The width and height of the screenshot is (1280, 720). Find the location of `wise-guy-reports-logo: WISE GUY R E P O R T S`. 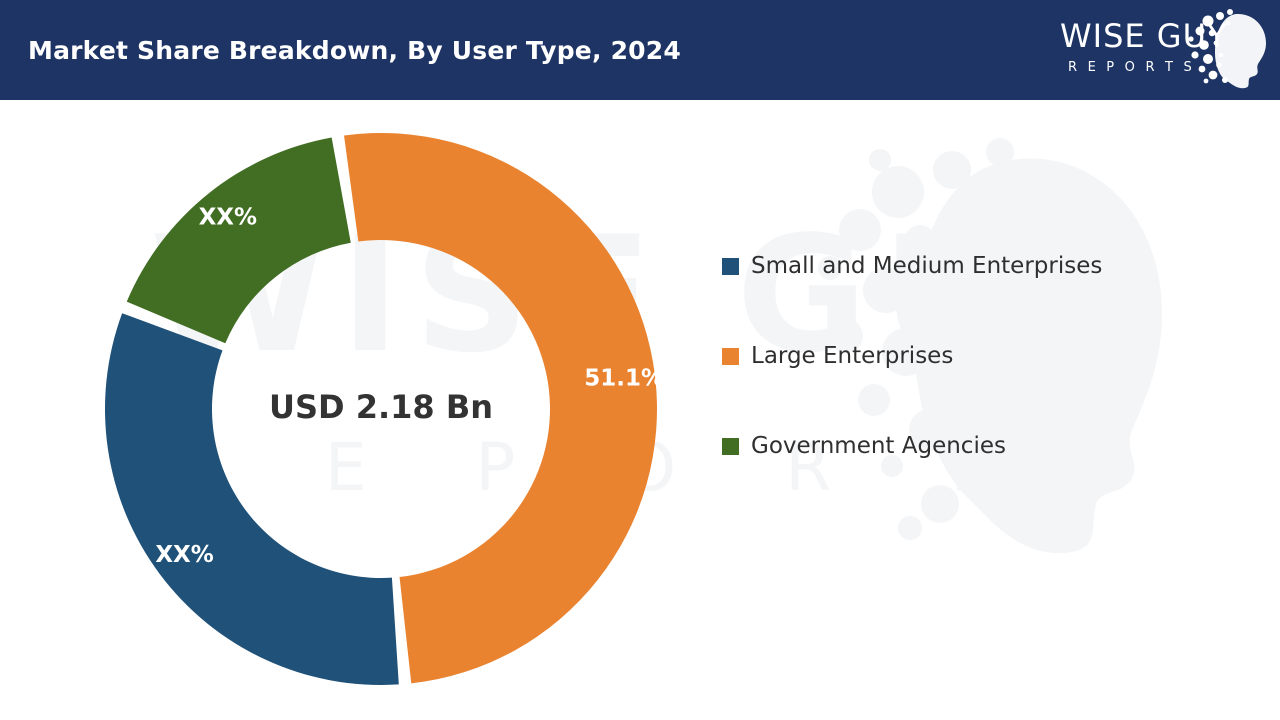

wise-guy-reports-logo: WISE GUY R E P O R T S is located at coordinates (1163, 50).